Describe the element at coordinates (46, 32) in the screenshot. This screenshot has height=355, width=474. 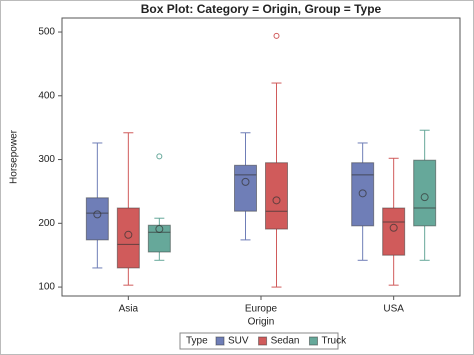
I see `y-tick-label: 500` at that location.